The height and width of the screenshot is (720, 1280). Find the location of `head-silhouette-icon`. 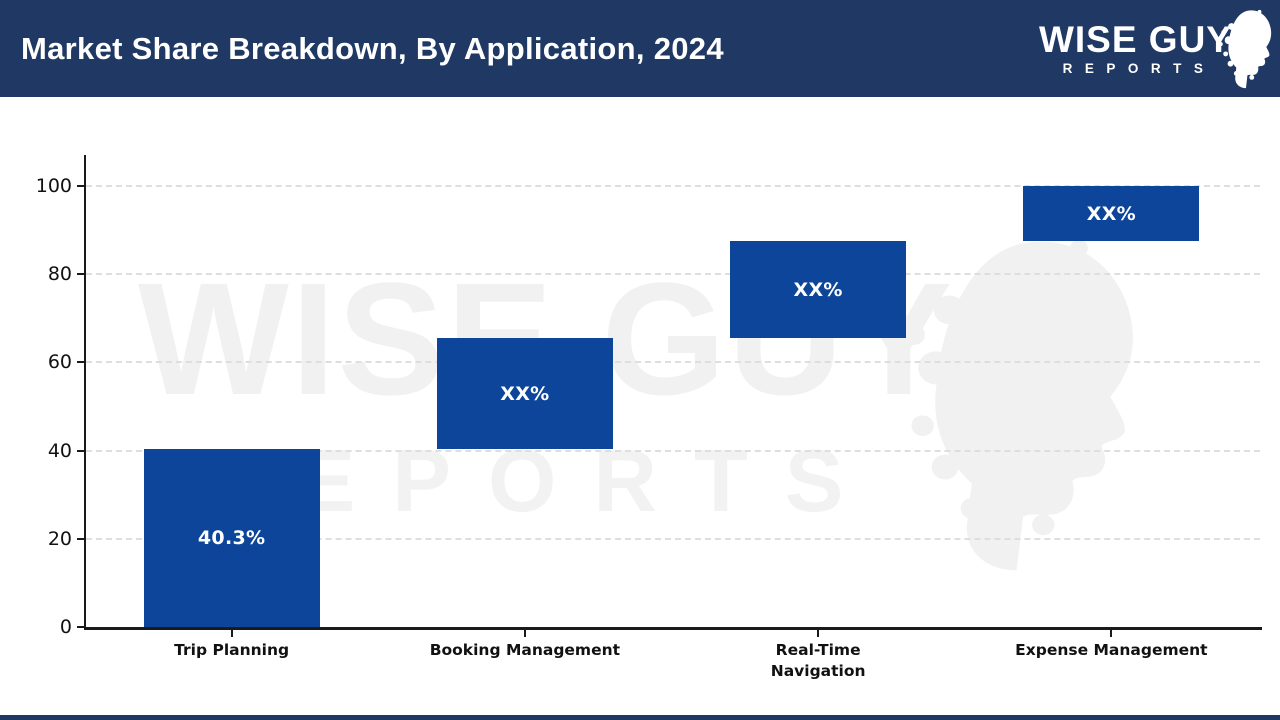

head-silhouette-icon is located at coordinates (1245, 48).